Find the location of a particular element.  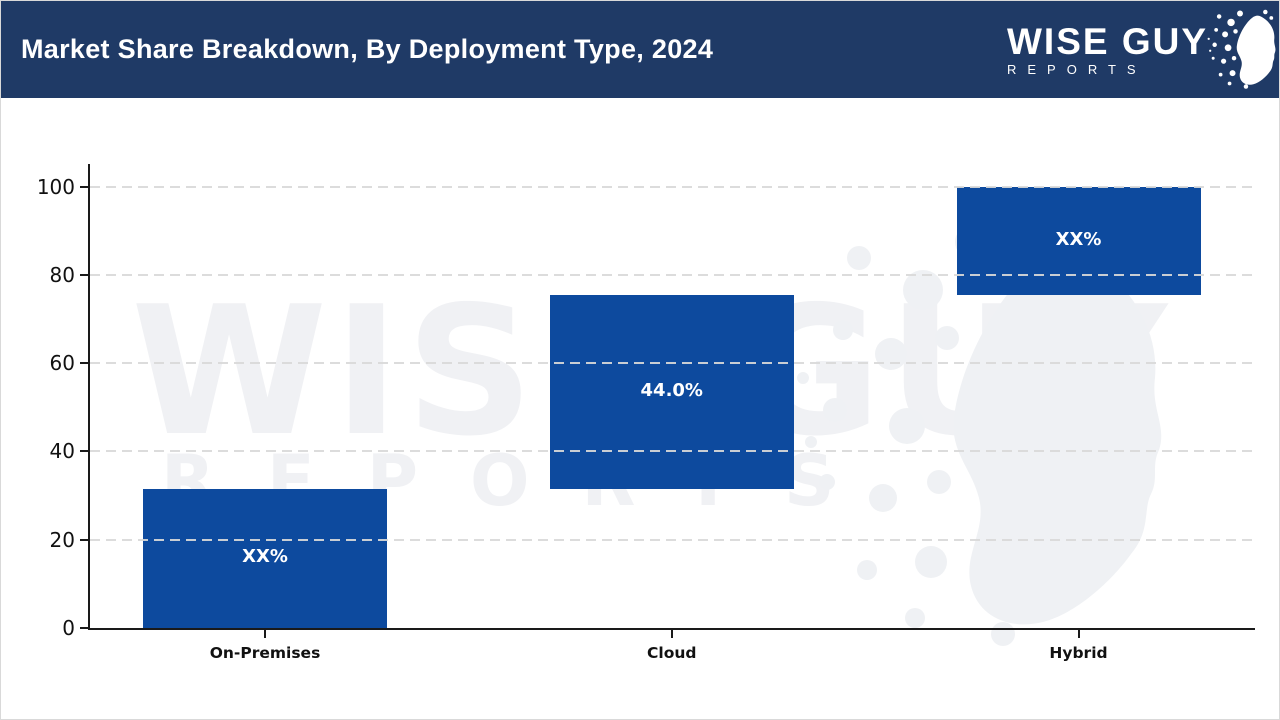

y-tick-label: 100 is located at coordinates (55, 186).